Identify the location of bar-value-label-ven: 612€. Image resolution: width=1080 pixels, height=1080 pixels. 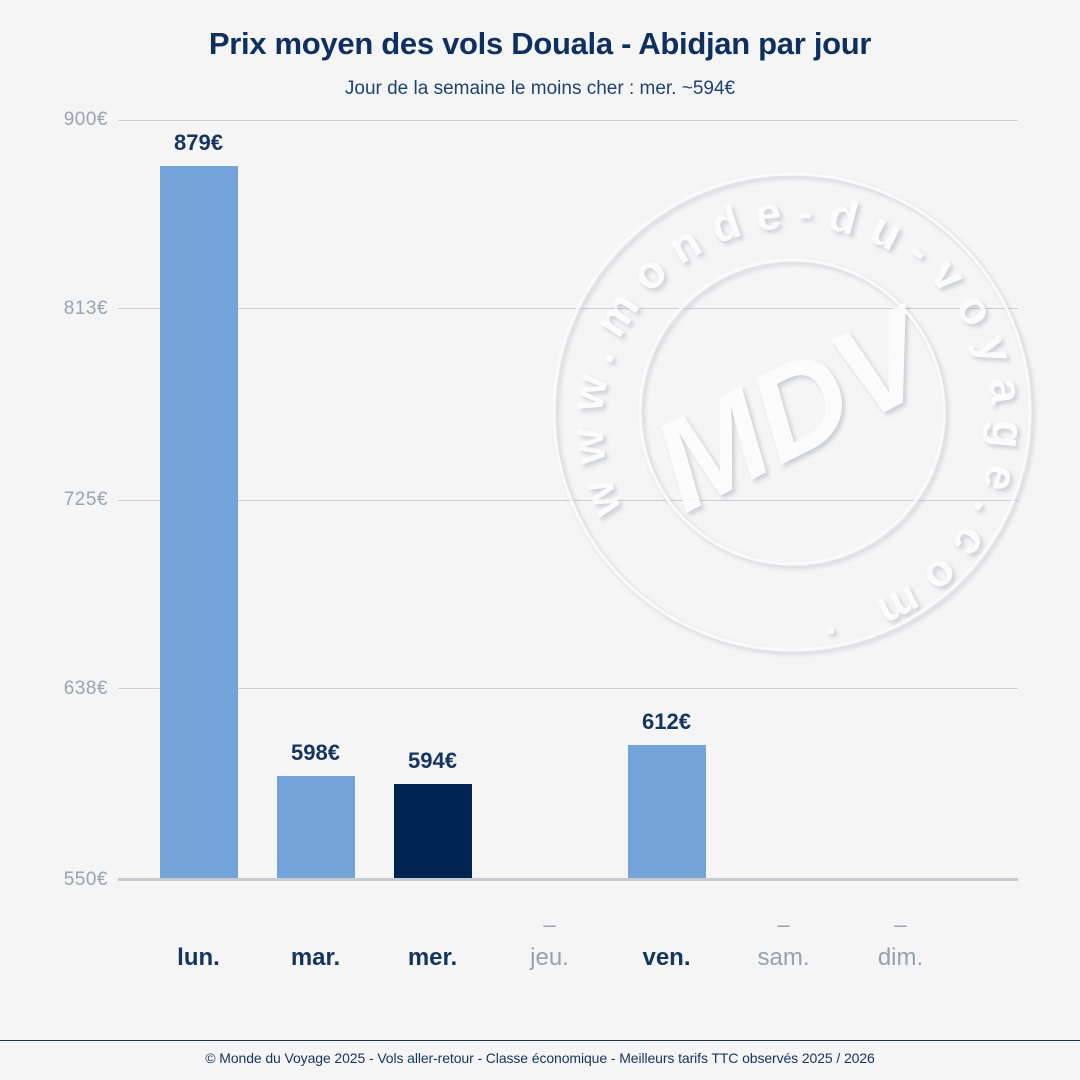
(666, 722).